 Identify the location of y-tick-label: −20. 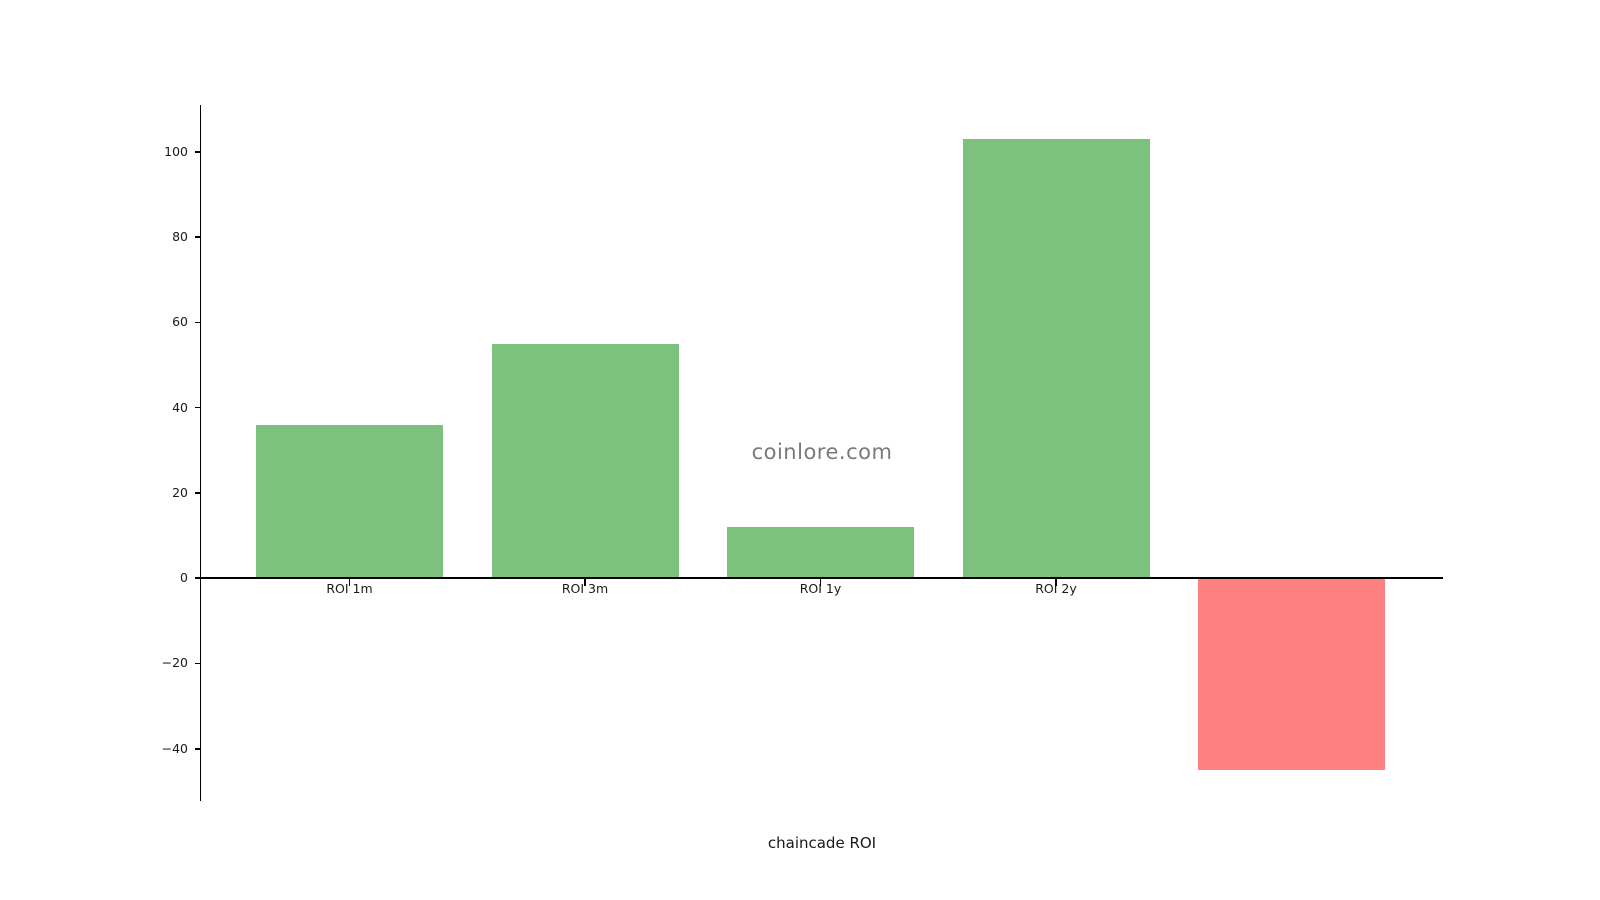
(174, 663).